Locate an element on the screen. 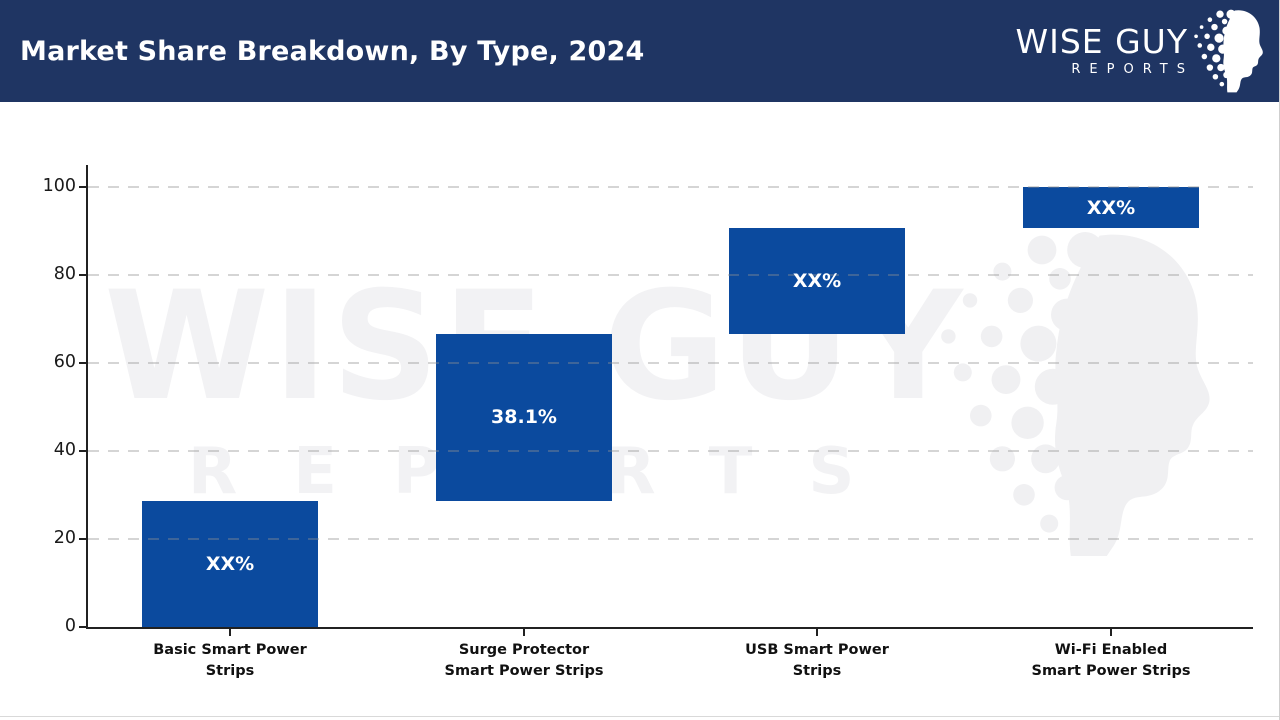 The height and width of the screenshot is (720, 1280). y-tick-label: 100 is located at coordinates (59, 186).